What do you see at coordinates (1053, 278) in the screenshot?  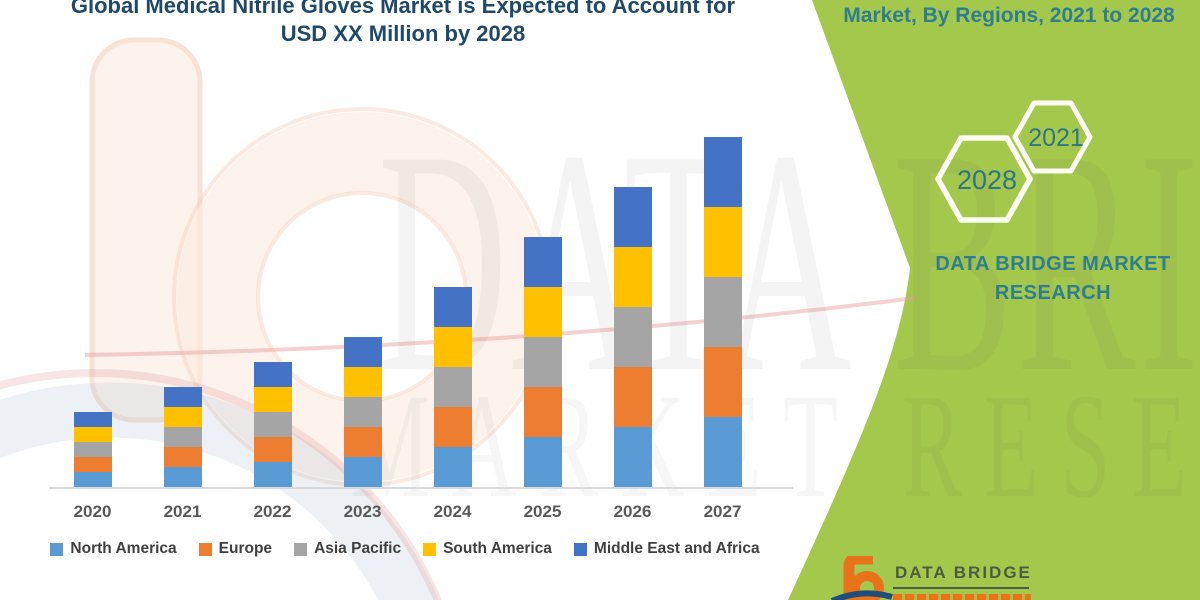 I see `brand-name: DATA BRIDGE MARKET RESEARCH` at bounding box center [1053, 278].